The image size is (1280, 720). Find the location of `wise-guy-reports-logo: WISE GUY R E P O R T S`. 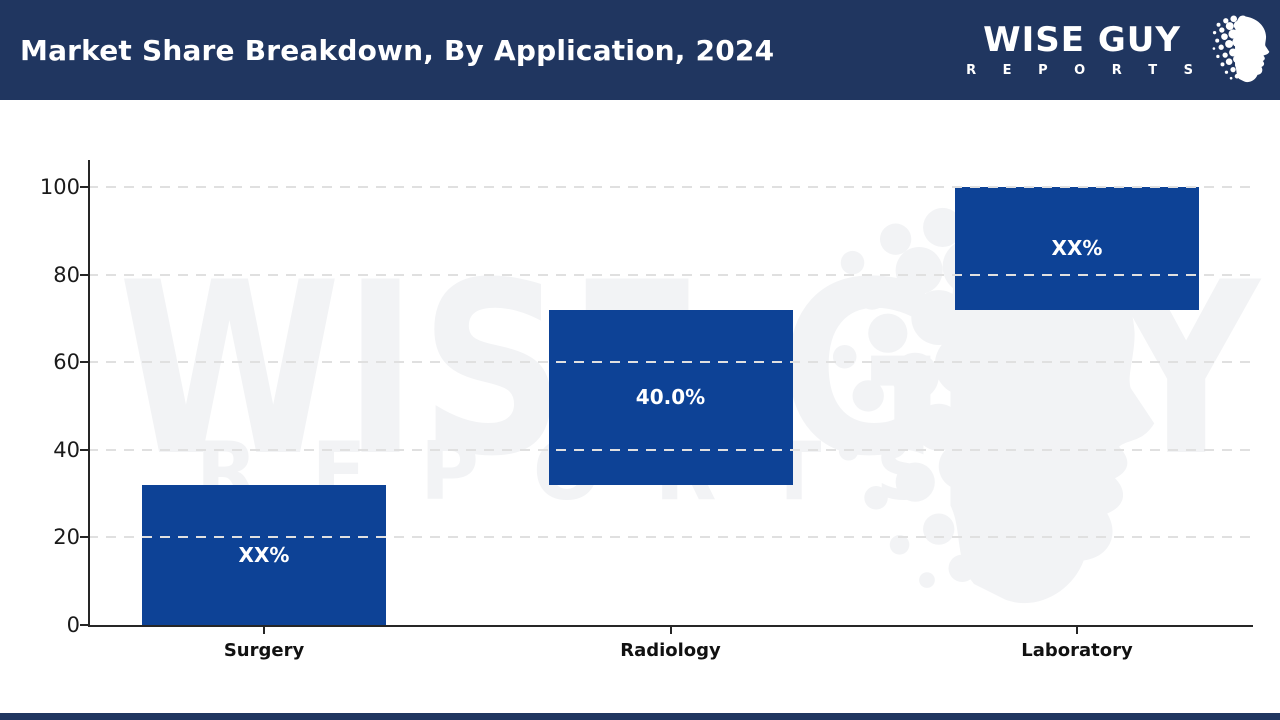

wise-guy-reports-logo: WISE GUY R E P O R T S is located at coordinates (1116, 50).